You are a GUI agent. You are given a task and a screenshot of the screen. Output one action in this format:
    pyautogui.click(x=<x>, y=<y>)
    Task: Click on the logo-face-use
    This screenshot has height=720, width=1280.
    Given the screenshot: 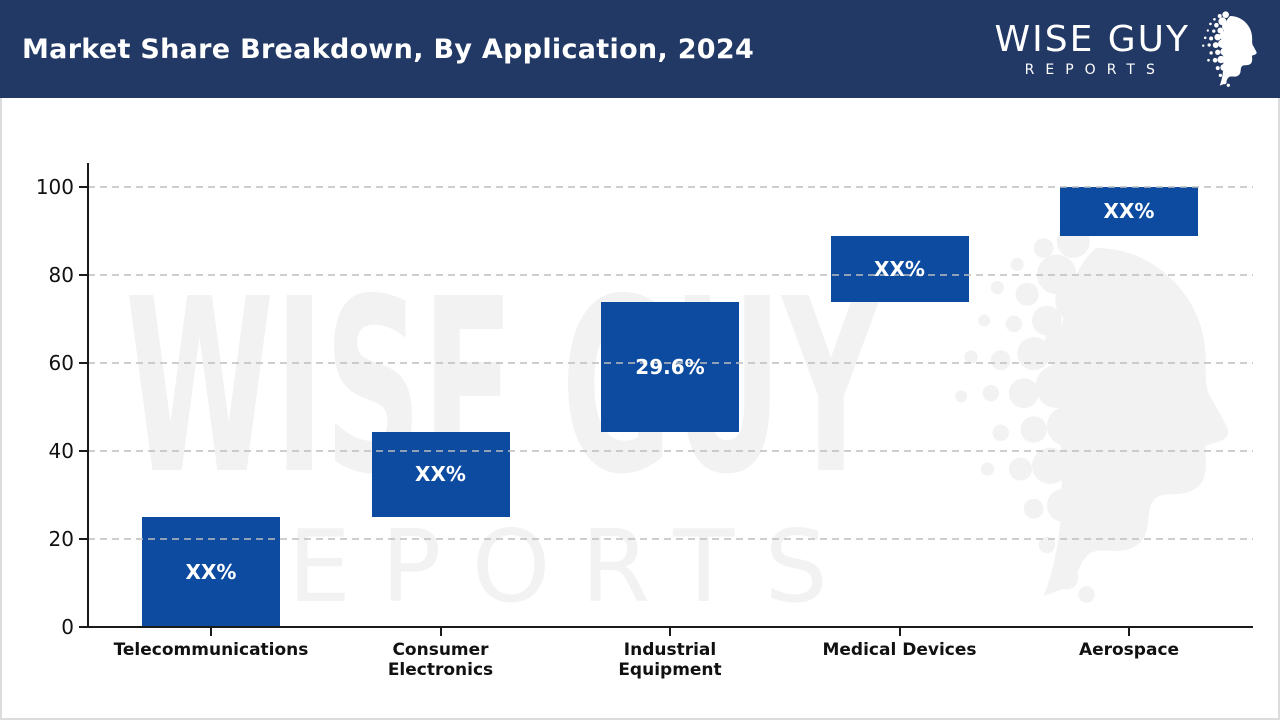 What is the action you would take?
    pyautogui.click(x=1229, y=49)
    